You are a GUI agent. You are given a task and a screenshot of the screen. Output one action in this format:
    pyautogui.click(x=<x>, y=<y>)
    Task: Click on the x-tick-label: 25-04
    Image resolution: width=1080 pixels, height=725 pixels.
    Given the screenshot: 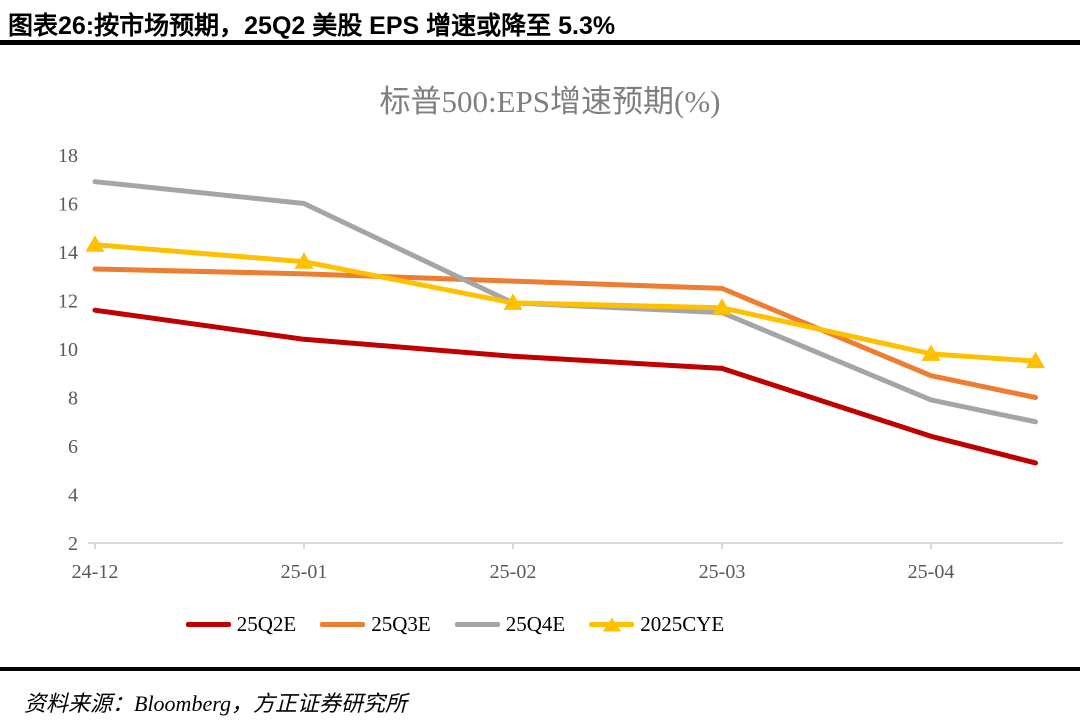 What is the action you would take?
    pyautogui.click(x=931, y=572)
    